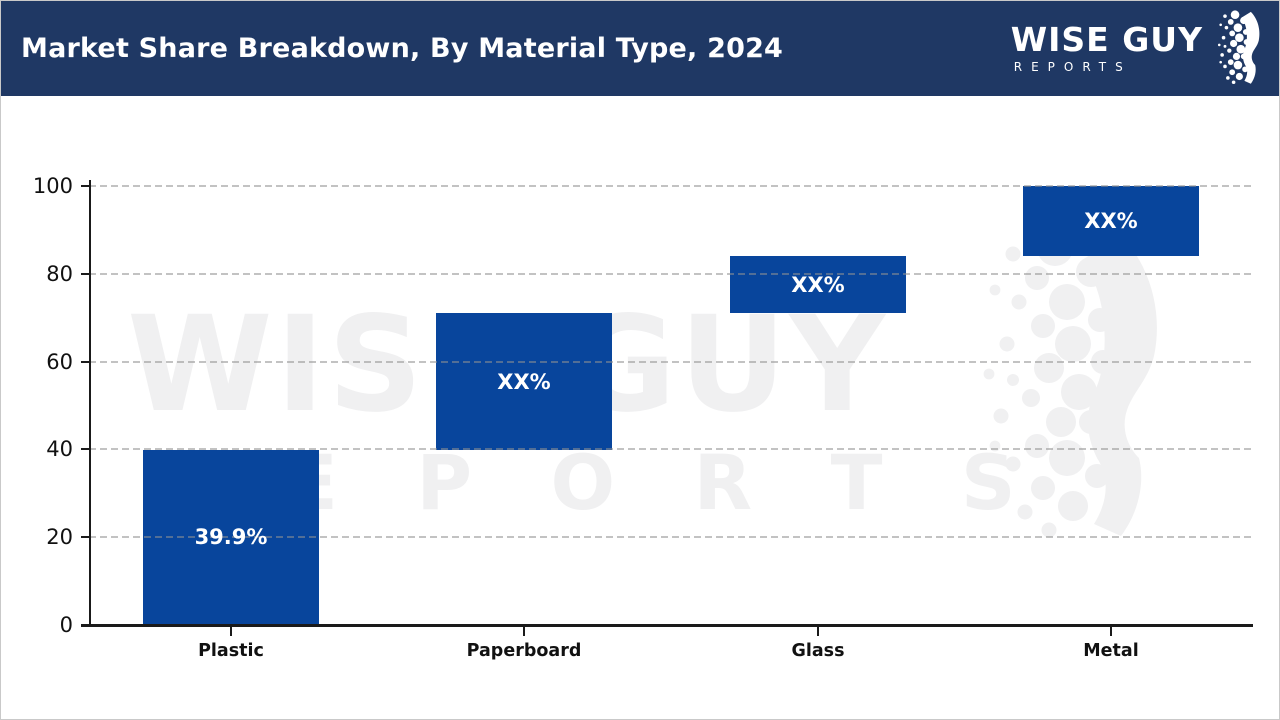 This screenshot has height=720, width=1280. Describe the element at coordinates (524, 651) in the screenshot. I see `x-tick-label-paperboard: Paperboard` at that location.